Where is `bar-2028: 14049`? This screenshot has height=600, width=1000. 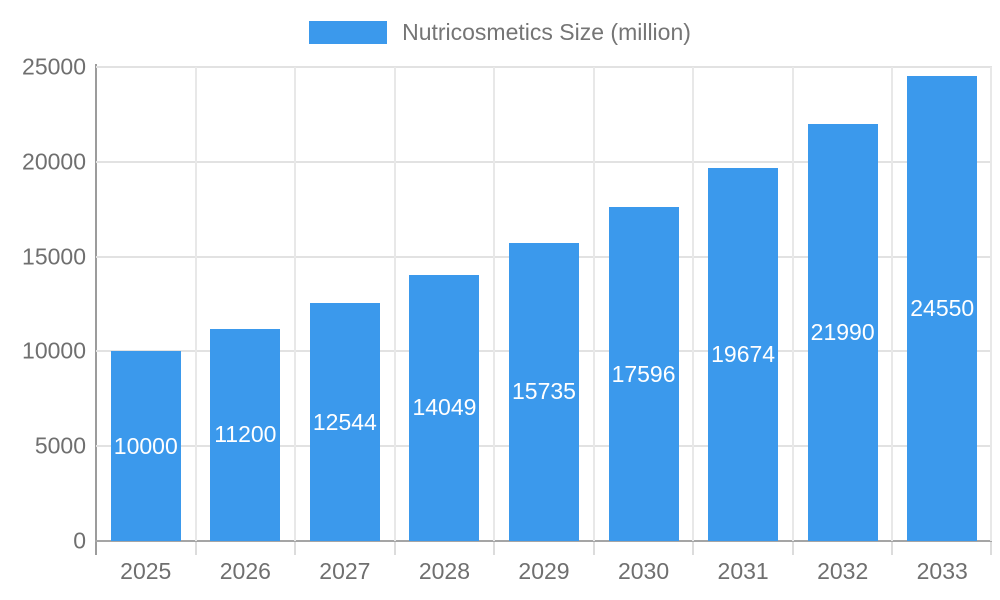
bar-2028: 14049 is located at coordinates (444, 407).